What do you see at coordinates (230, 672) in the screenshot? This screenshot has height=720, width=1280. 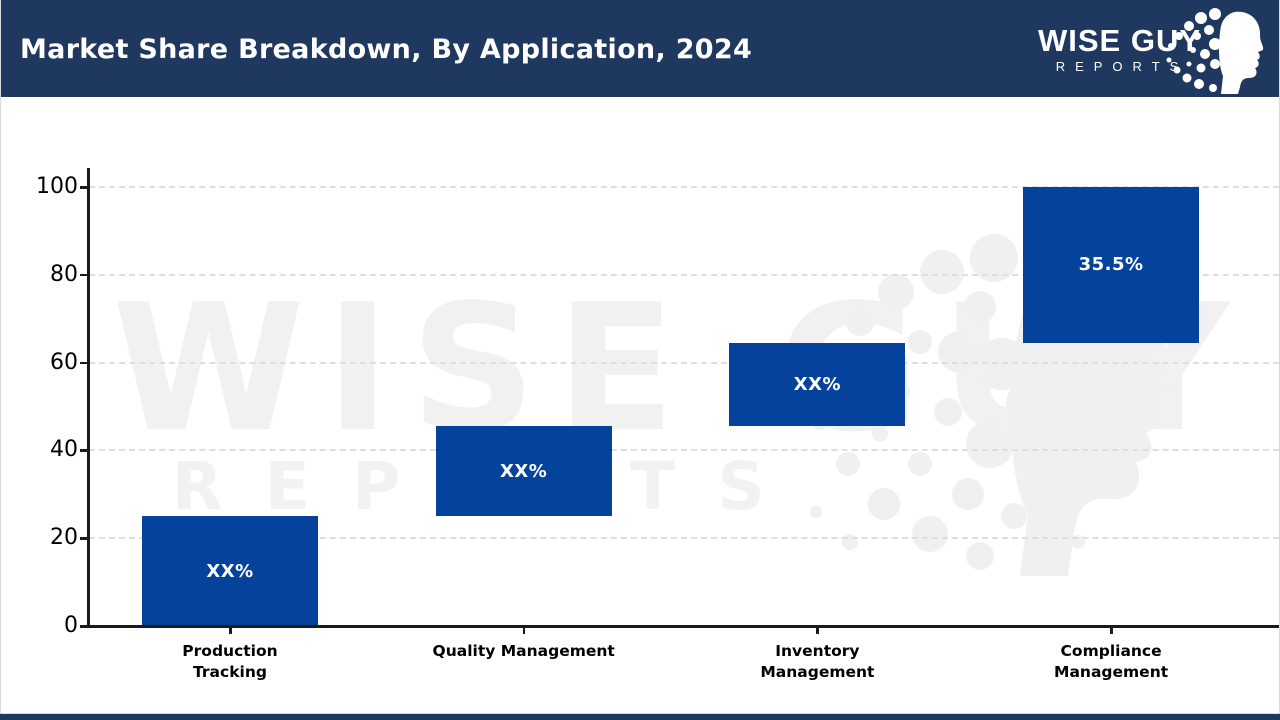 I see `category-label-line: Tracking` at bounding box center [230, 672].